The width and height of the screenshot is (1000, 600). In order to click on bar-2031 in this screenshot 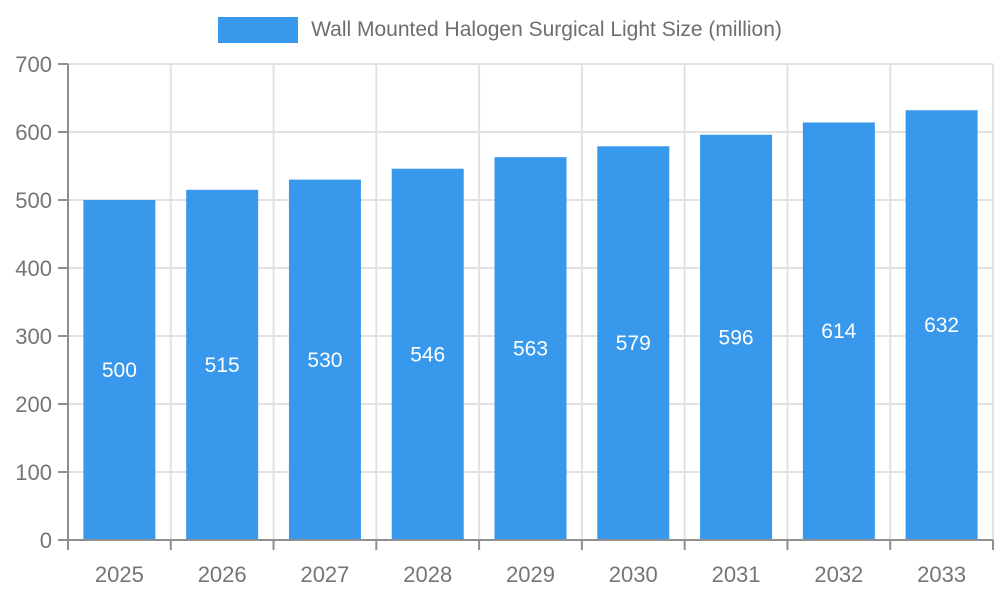, I will do `click(736, 337)`.